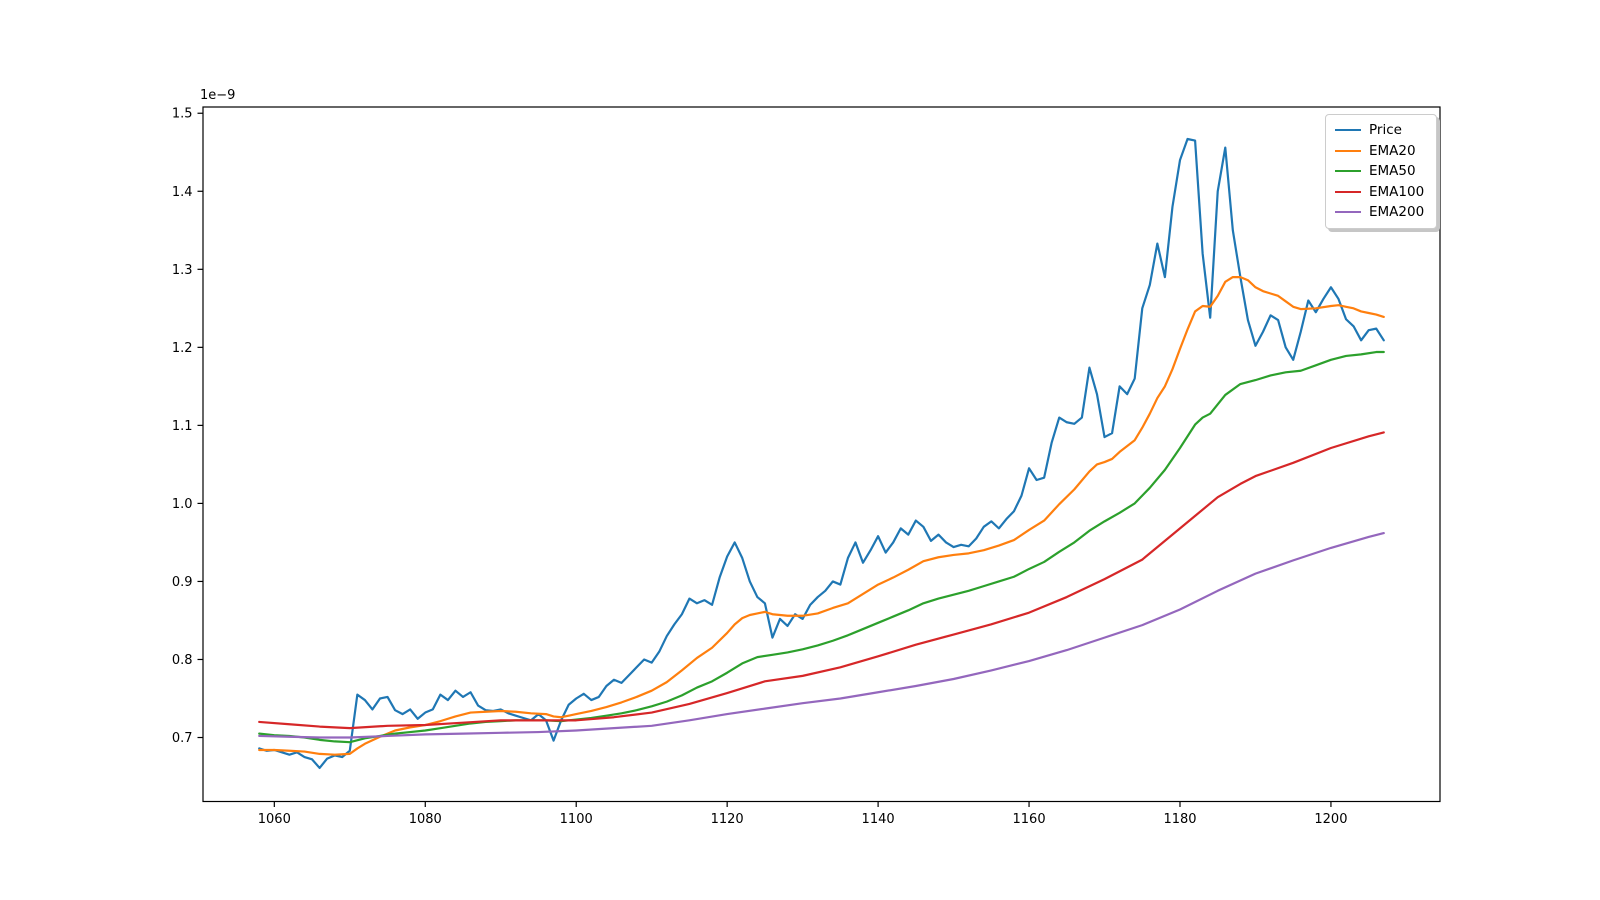 Image resolution: width=1600 pixels, height=900 pixels. Describe the element at coordinates (1348, 171) in the screenshot. I see `ema50-legend-line-icon` at that location.